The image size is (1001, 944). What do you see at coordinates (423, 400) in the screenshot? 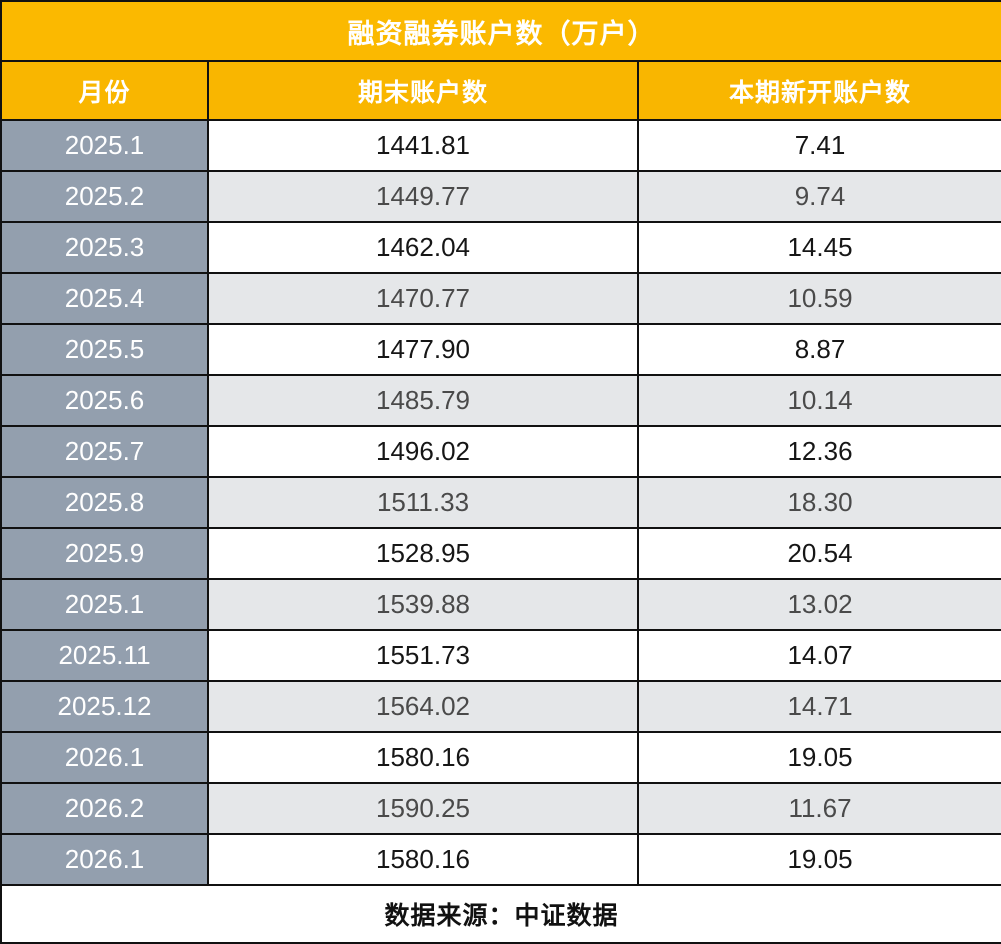
I see `cell-end-accounts: 1485.79` at bounding box center [423, 400].